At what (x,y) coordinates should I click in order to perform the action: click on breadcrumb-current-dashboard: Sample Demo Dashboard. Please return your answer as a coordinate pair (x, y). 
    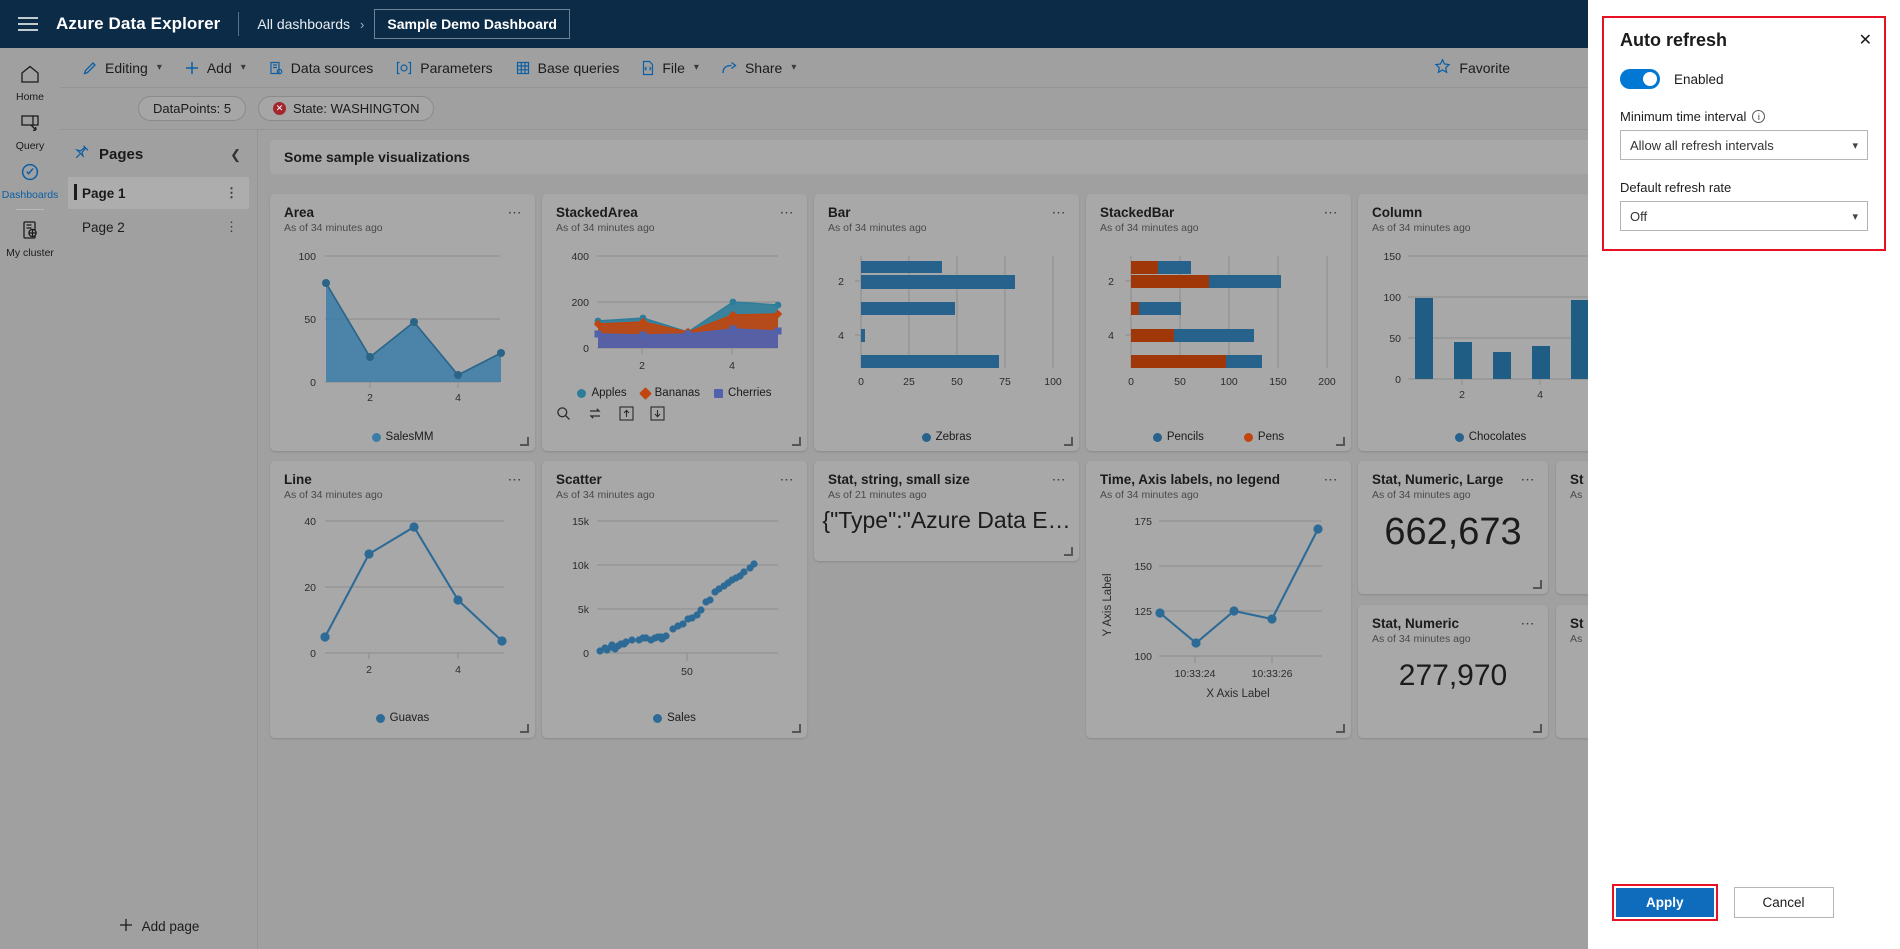
    Looking at the image, I should click on (472, 24).